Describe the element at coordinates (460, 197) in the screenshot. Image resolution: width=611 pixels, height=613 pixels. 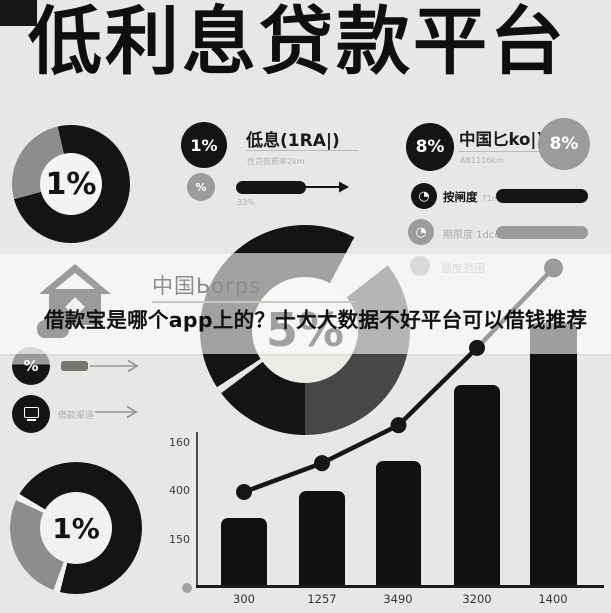
I see `row1-label-bold: 按闸度` at that location.